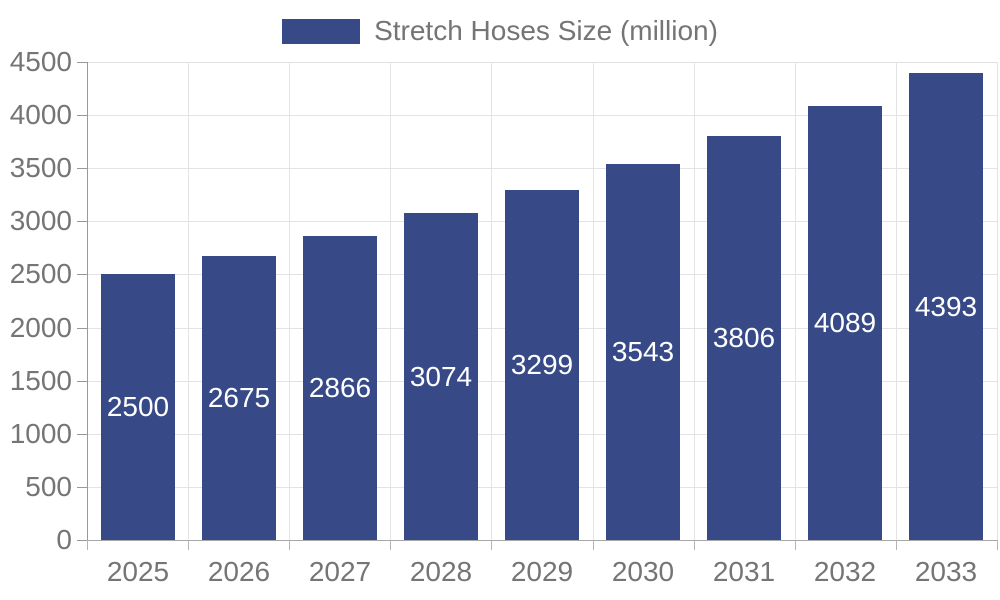 The width and height of the screenshot is (1000, 600). I want to click on y-axis-label: 3000, so click(40, 220).